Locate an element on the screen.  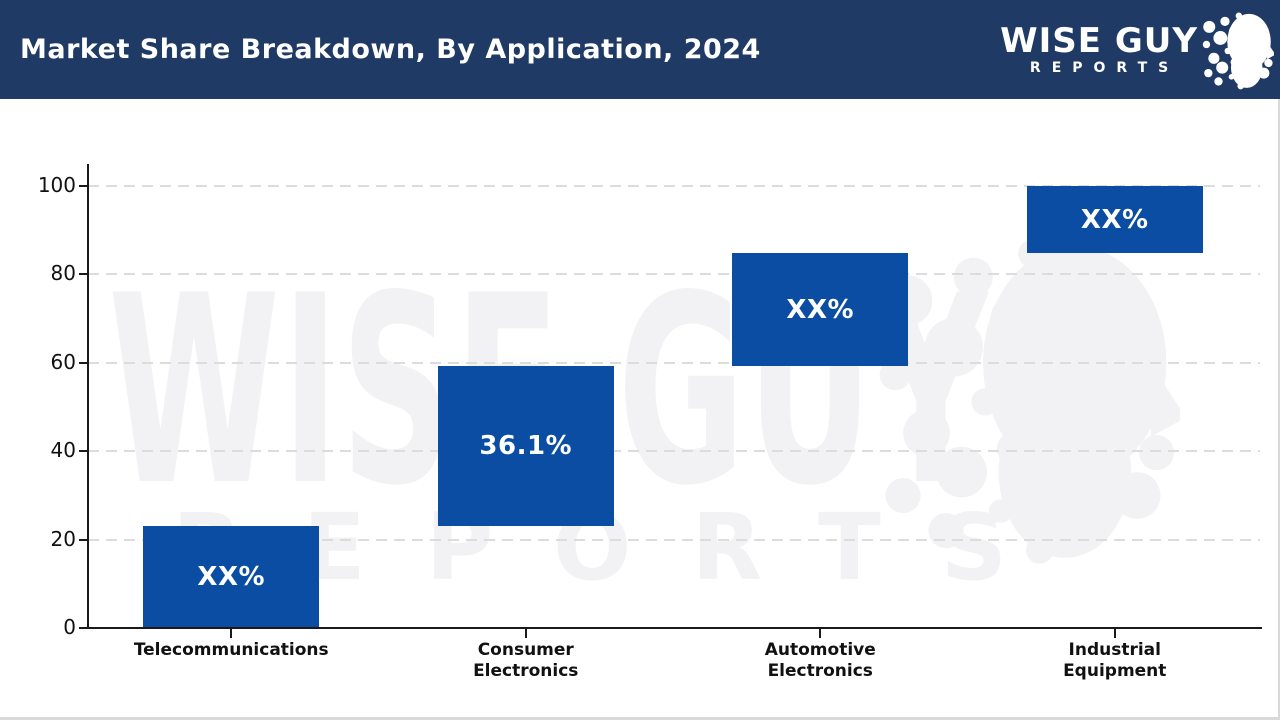
bar-3: XX% is located at coordinates (1114, 220).